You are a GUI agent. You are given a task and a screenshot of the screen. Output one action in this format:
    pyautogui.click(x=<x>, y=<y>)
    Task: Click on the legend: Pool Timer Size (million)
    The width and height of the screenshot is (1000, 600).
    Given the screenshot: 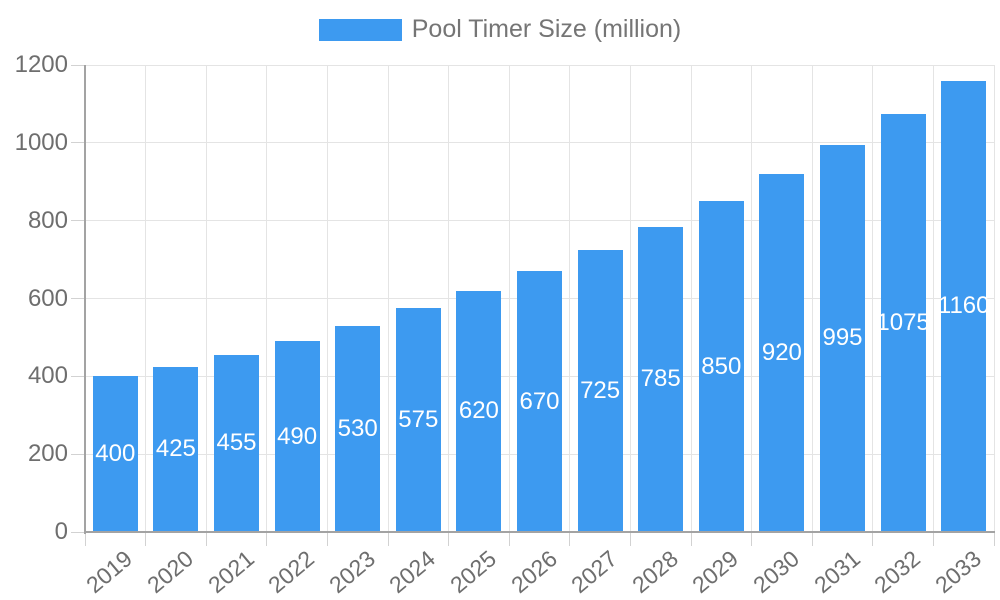 What is the action you would take?
    pyautogui.click(x=500, y=29)
    